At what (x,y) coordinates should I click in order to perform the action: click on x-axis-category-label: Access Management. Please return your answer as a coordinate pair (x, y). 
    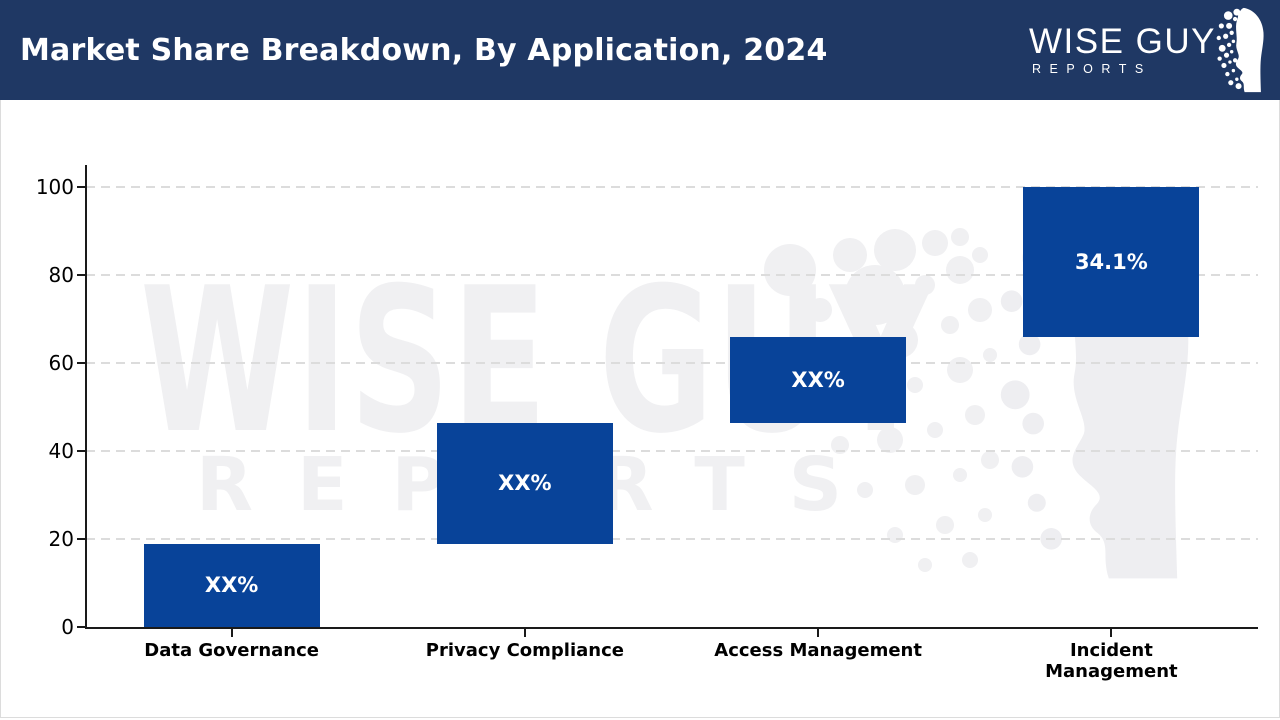
    Looking at the image, I should click on (818, 650).